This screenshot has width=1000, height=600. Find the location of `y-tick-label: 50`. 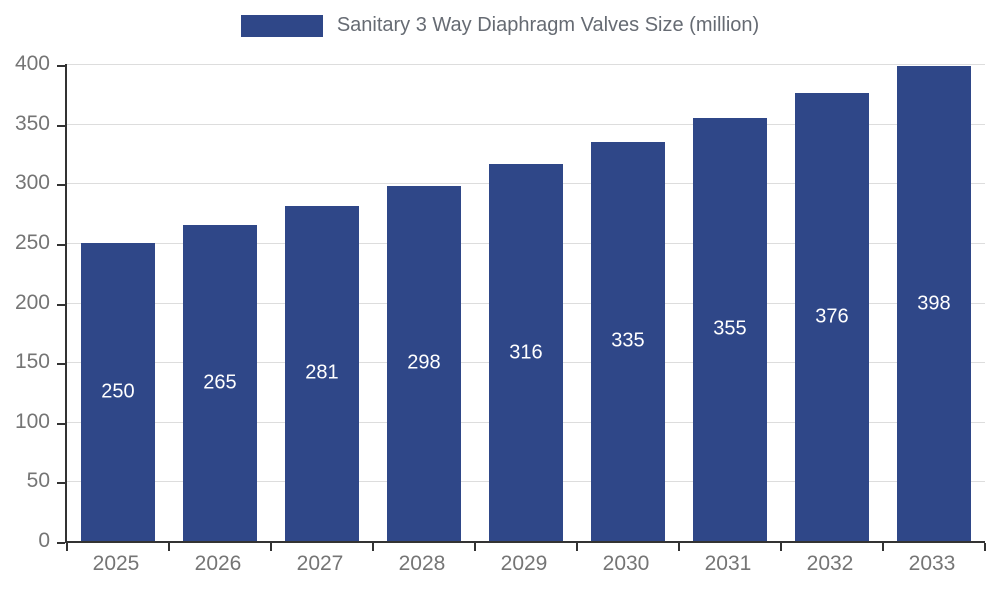

y-tick-label: 50 is located at coordinates (38, 481).